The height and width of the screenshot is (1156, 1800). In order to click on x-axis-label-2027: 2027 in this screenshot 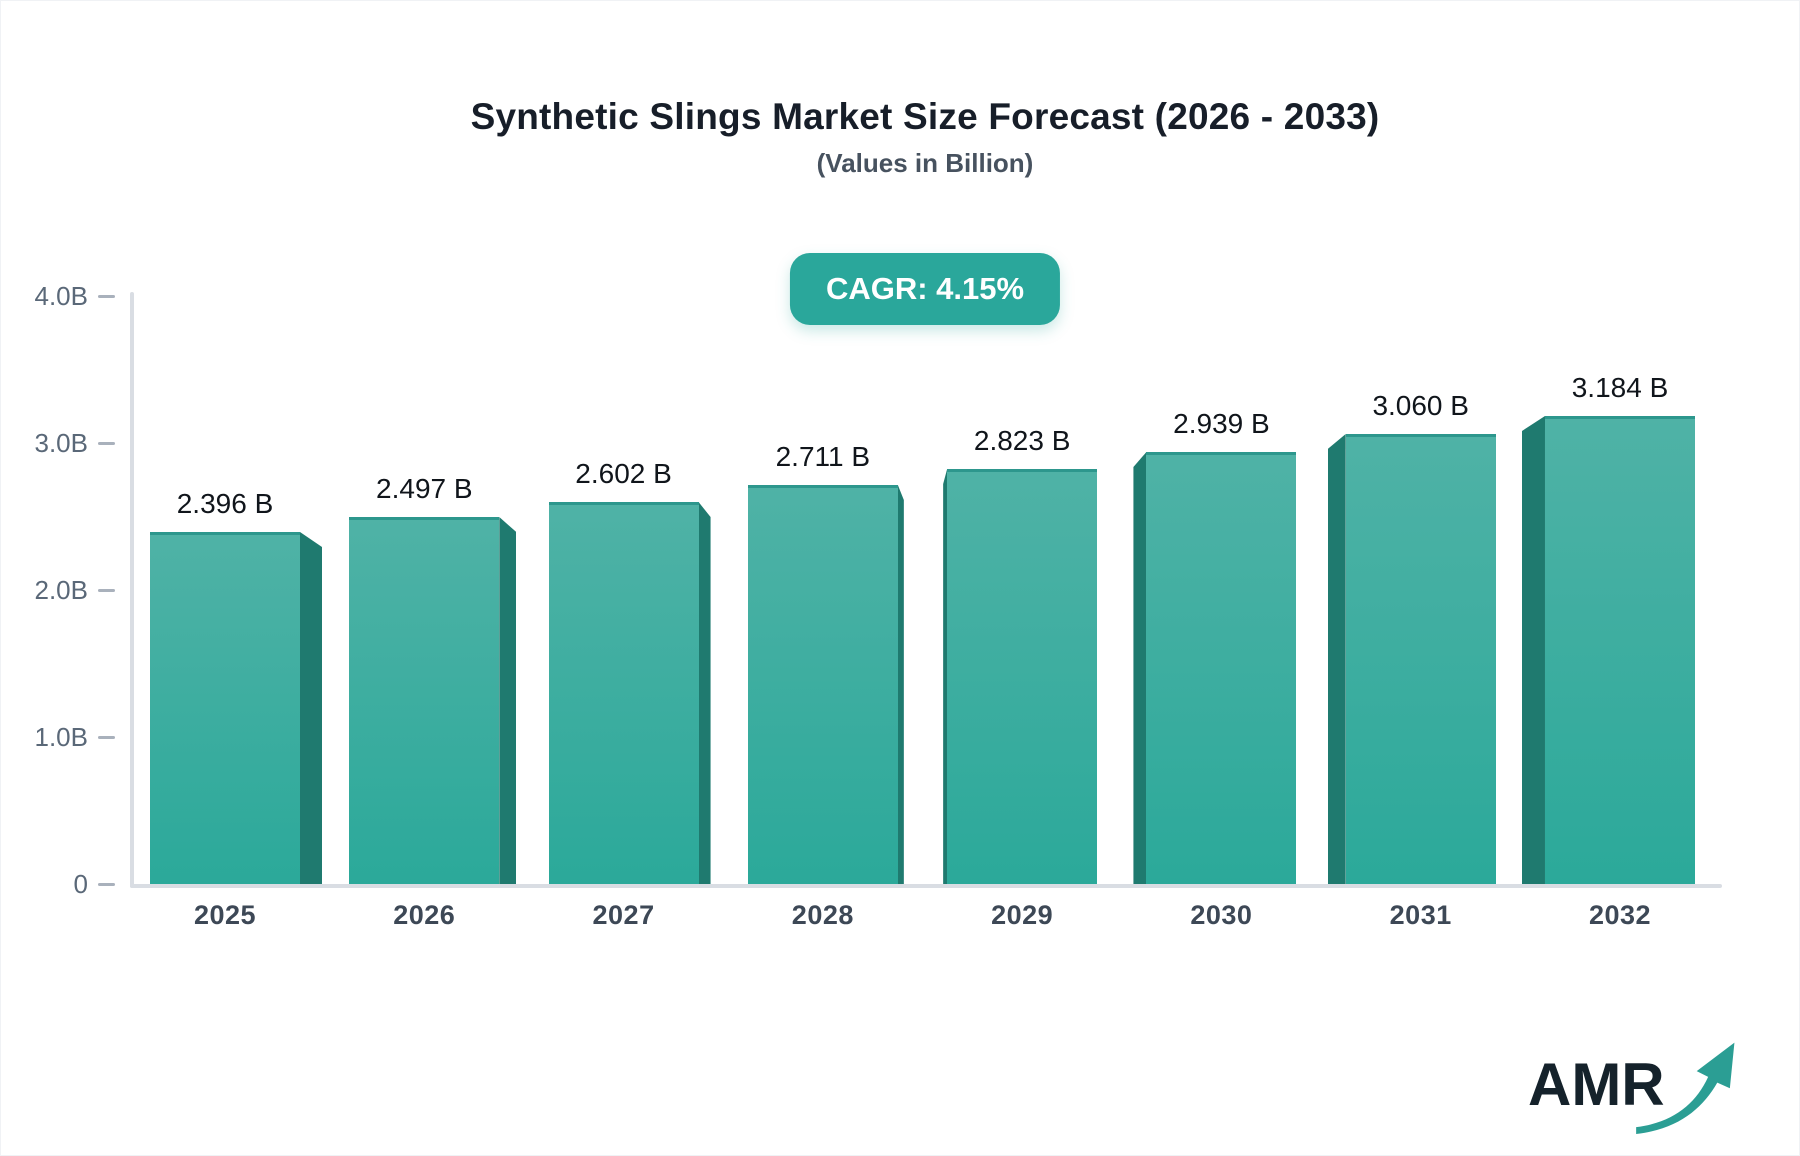, I will do `click(623, 915)`.